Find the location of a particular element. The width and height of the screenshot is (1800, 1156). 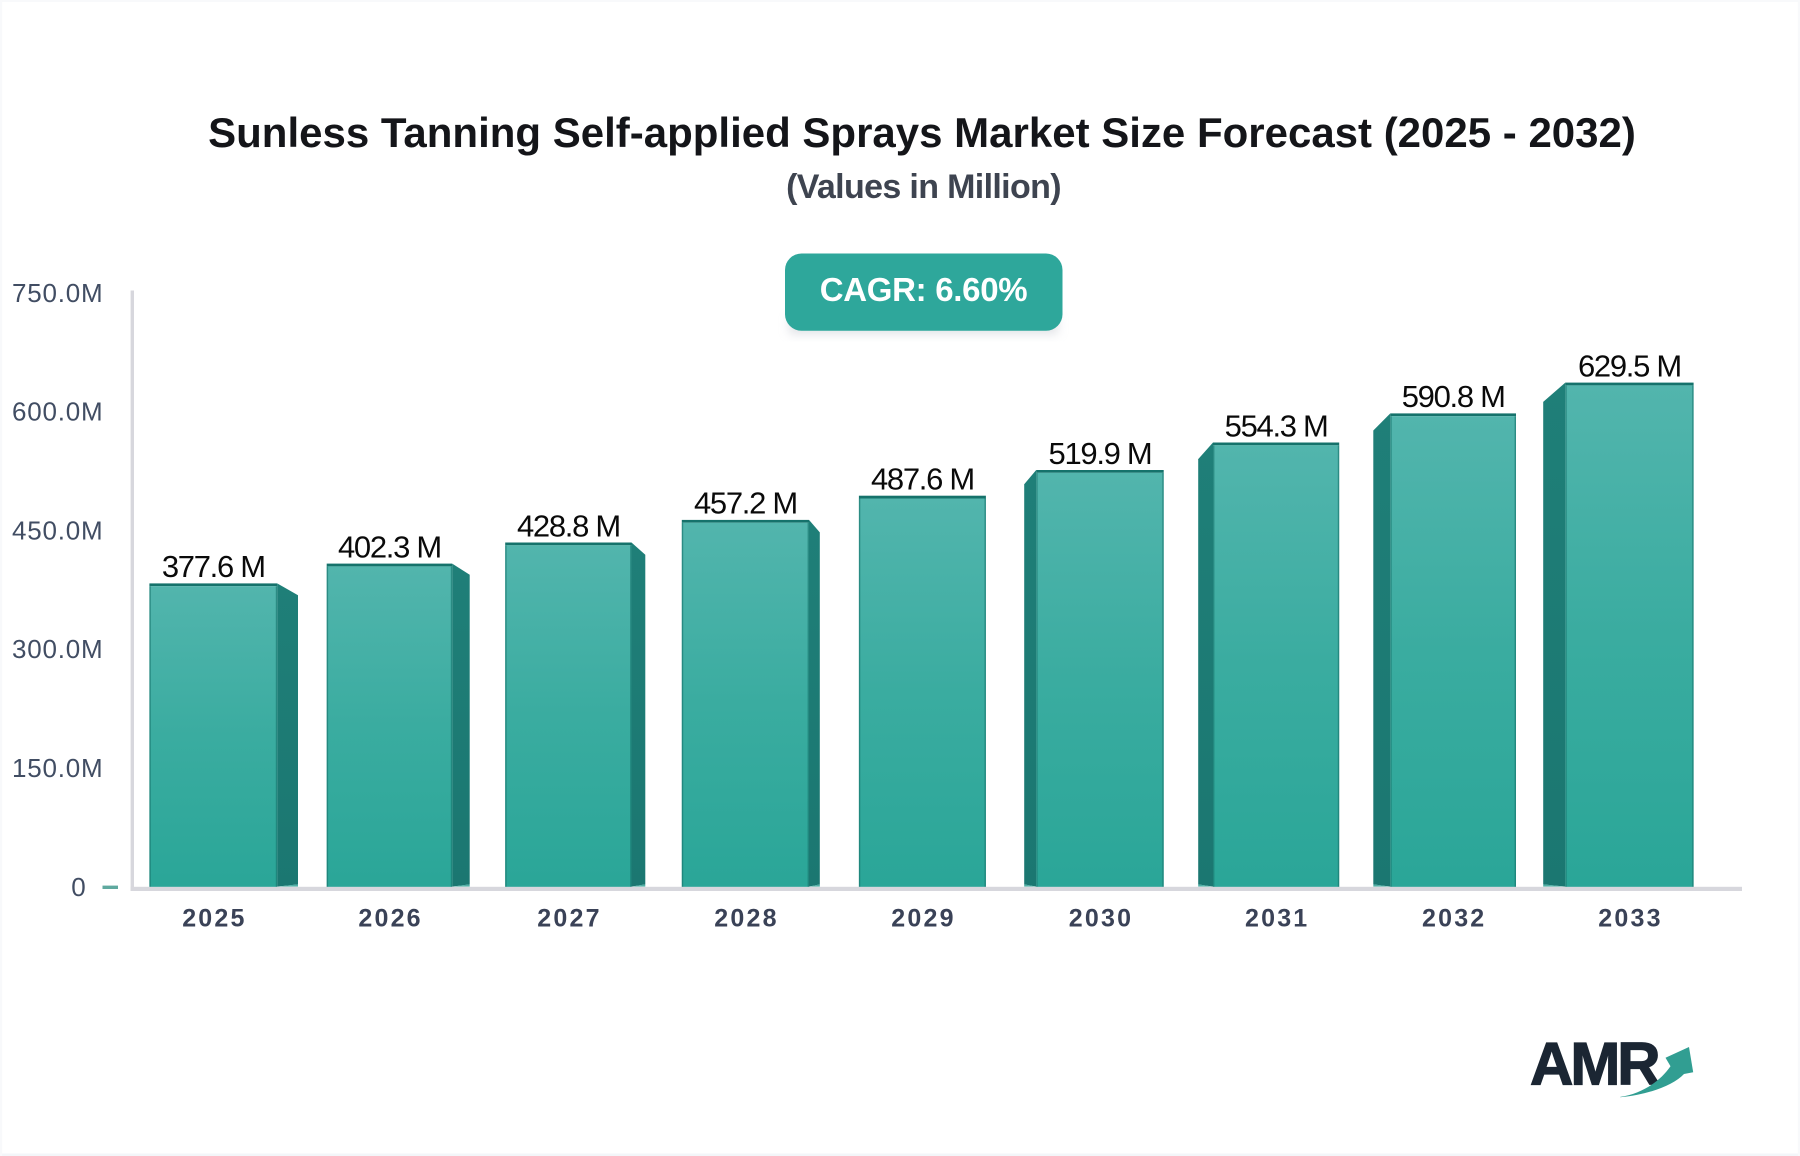

svg-text: 450.0M is located at coordinates (58, 530).